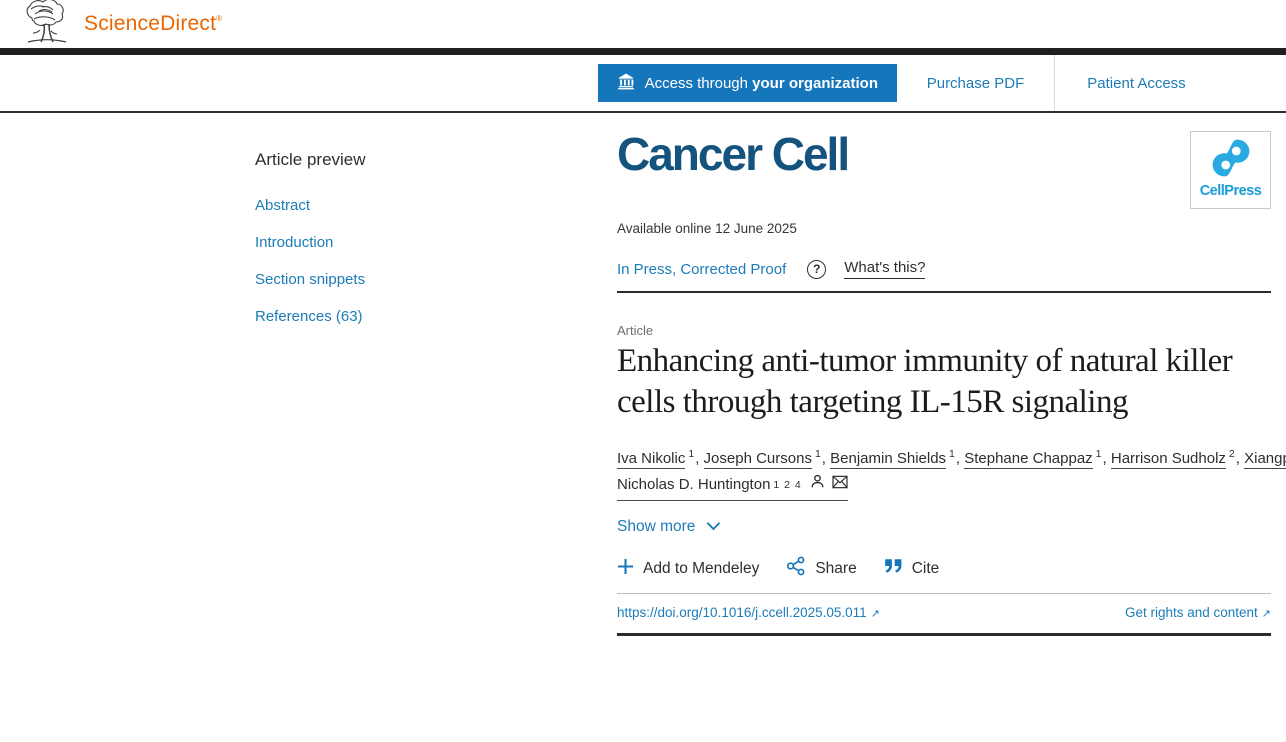  I want to click on sidebar-title: Article preview, so click(310, 159).